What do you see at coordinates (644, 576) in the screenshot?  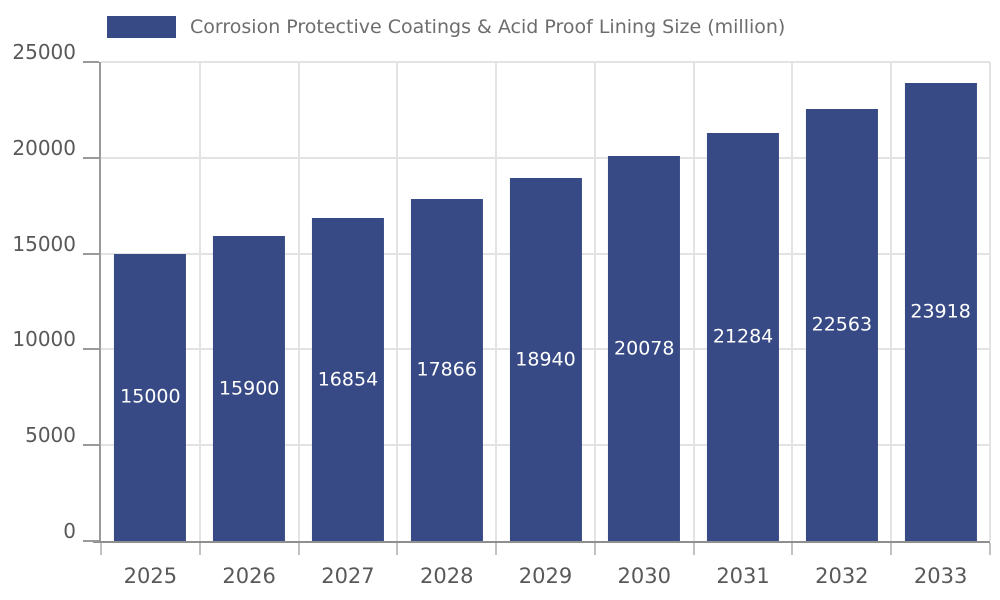 I see `x-tick-label: 2030` at bounding box center [644, 576].